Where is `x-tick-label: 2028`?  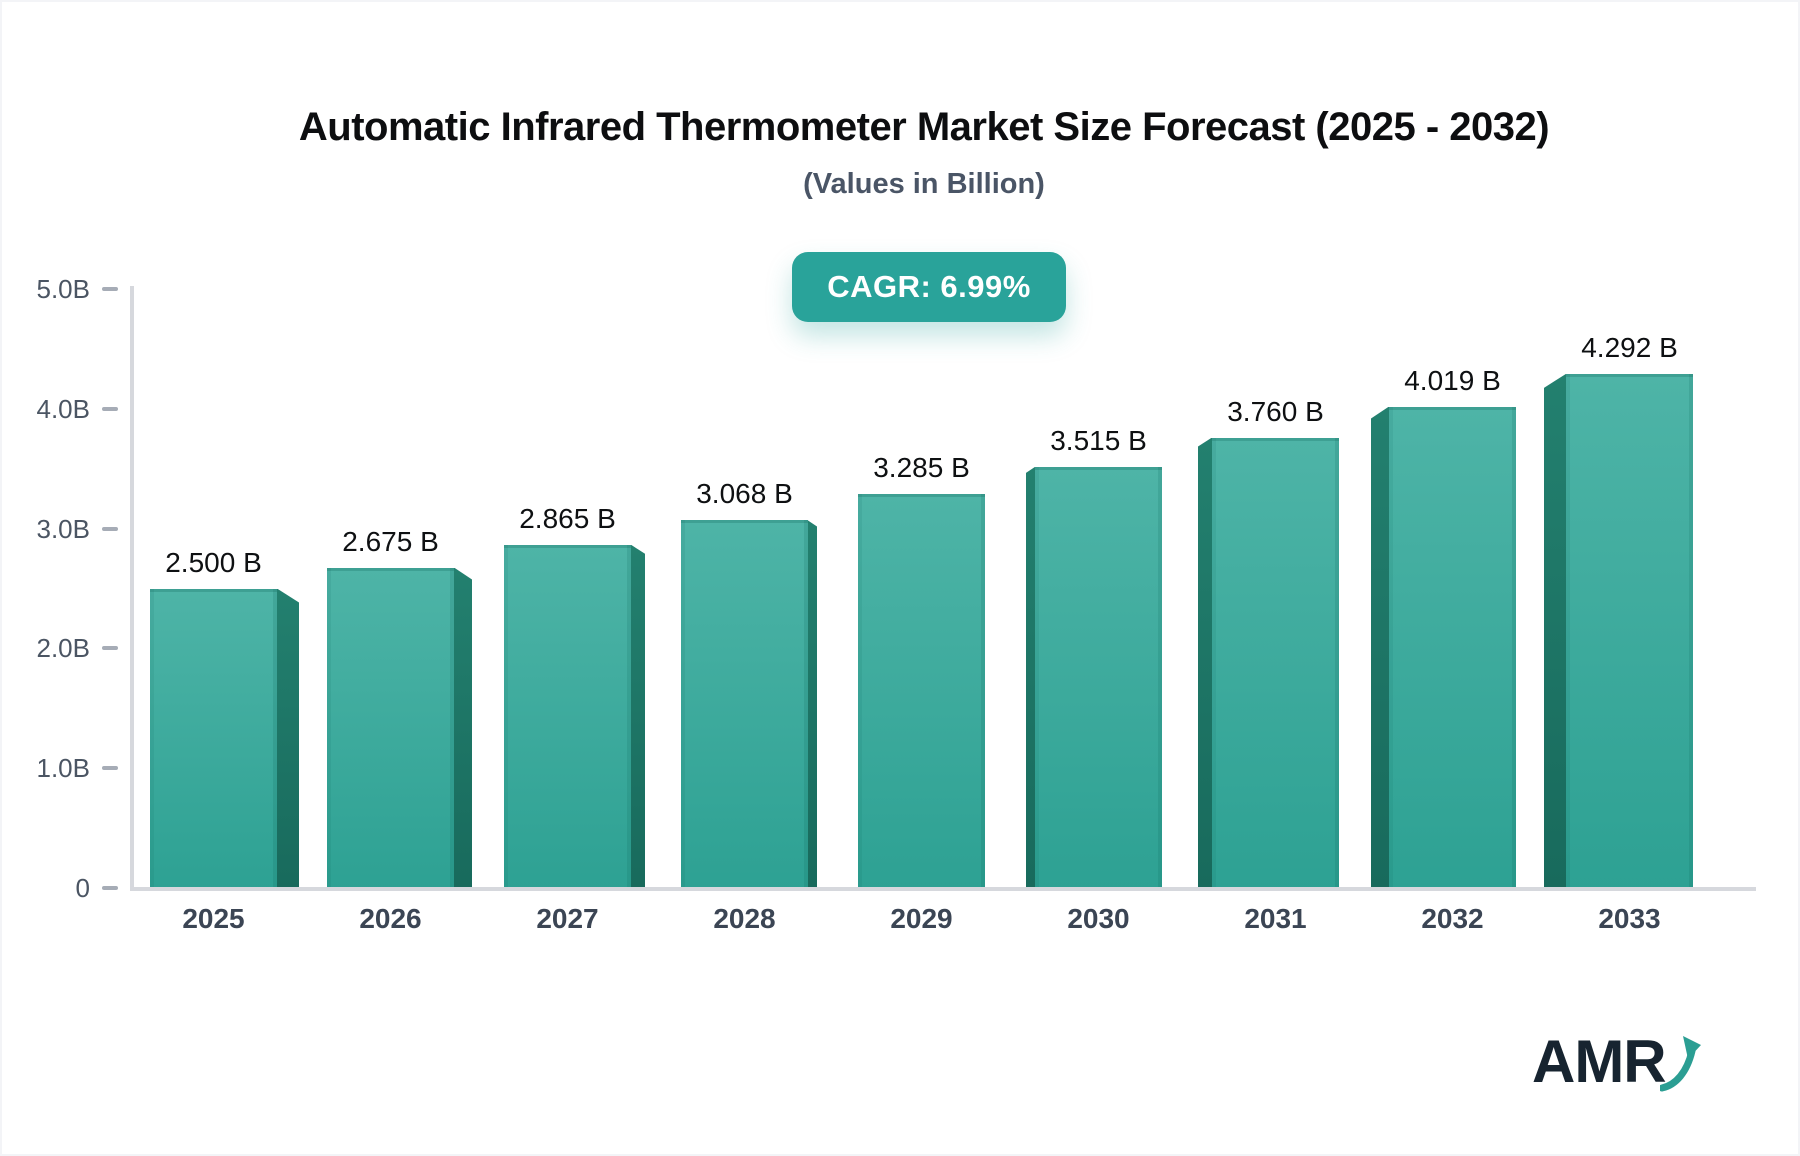 x-tick-label: 2028 is located at coordinates (744, 918).